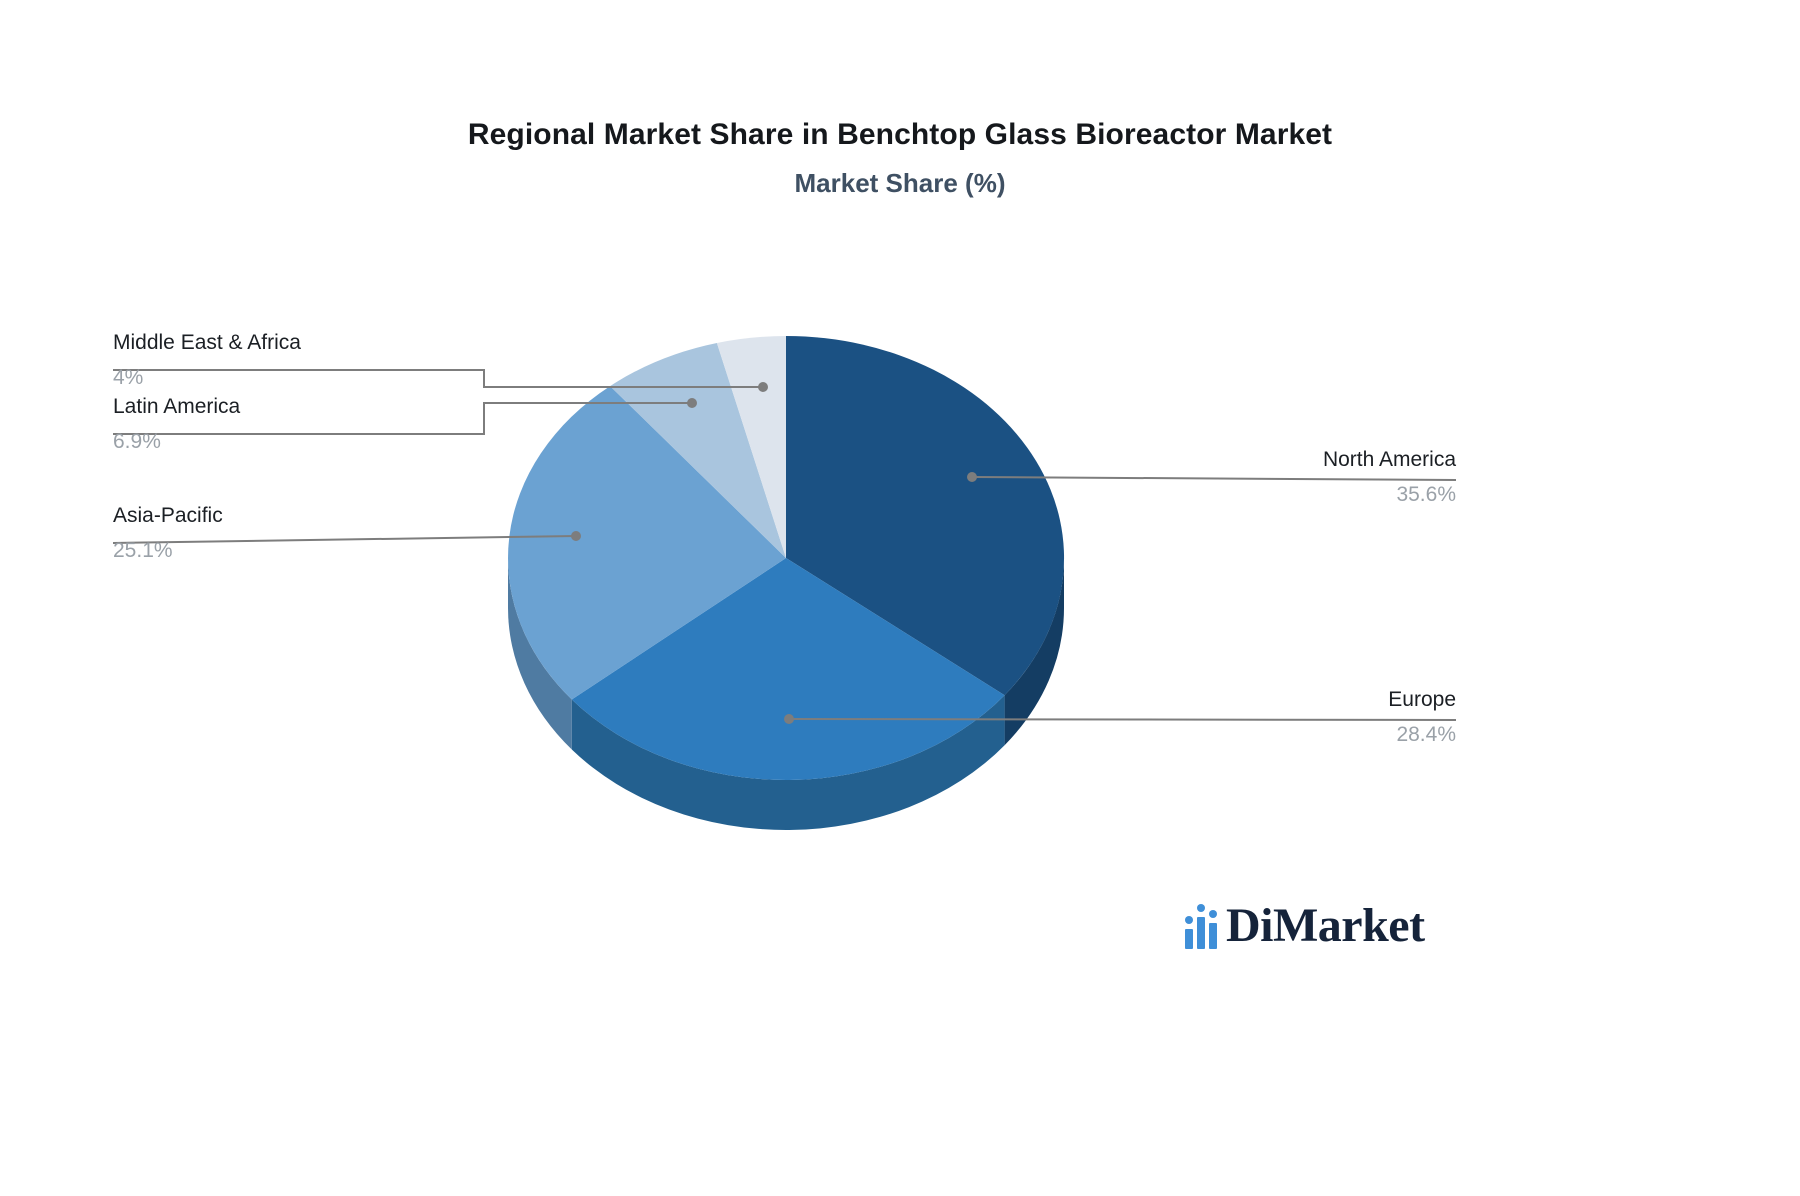 The image size is (1800, 1196). What do you see at coordinates (788, 763) in the screenshot?
I see `slice-side-europe` at bounding box center [788, 763].